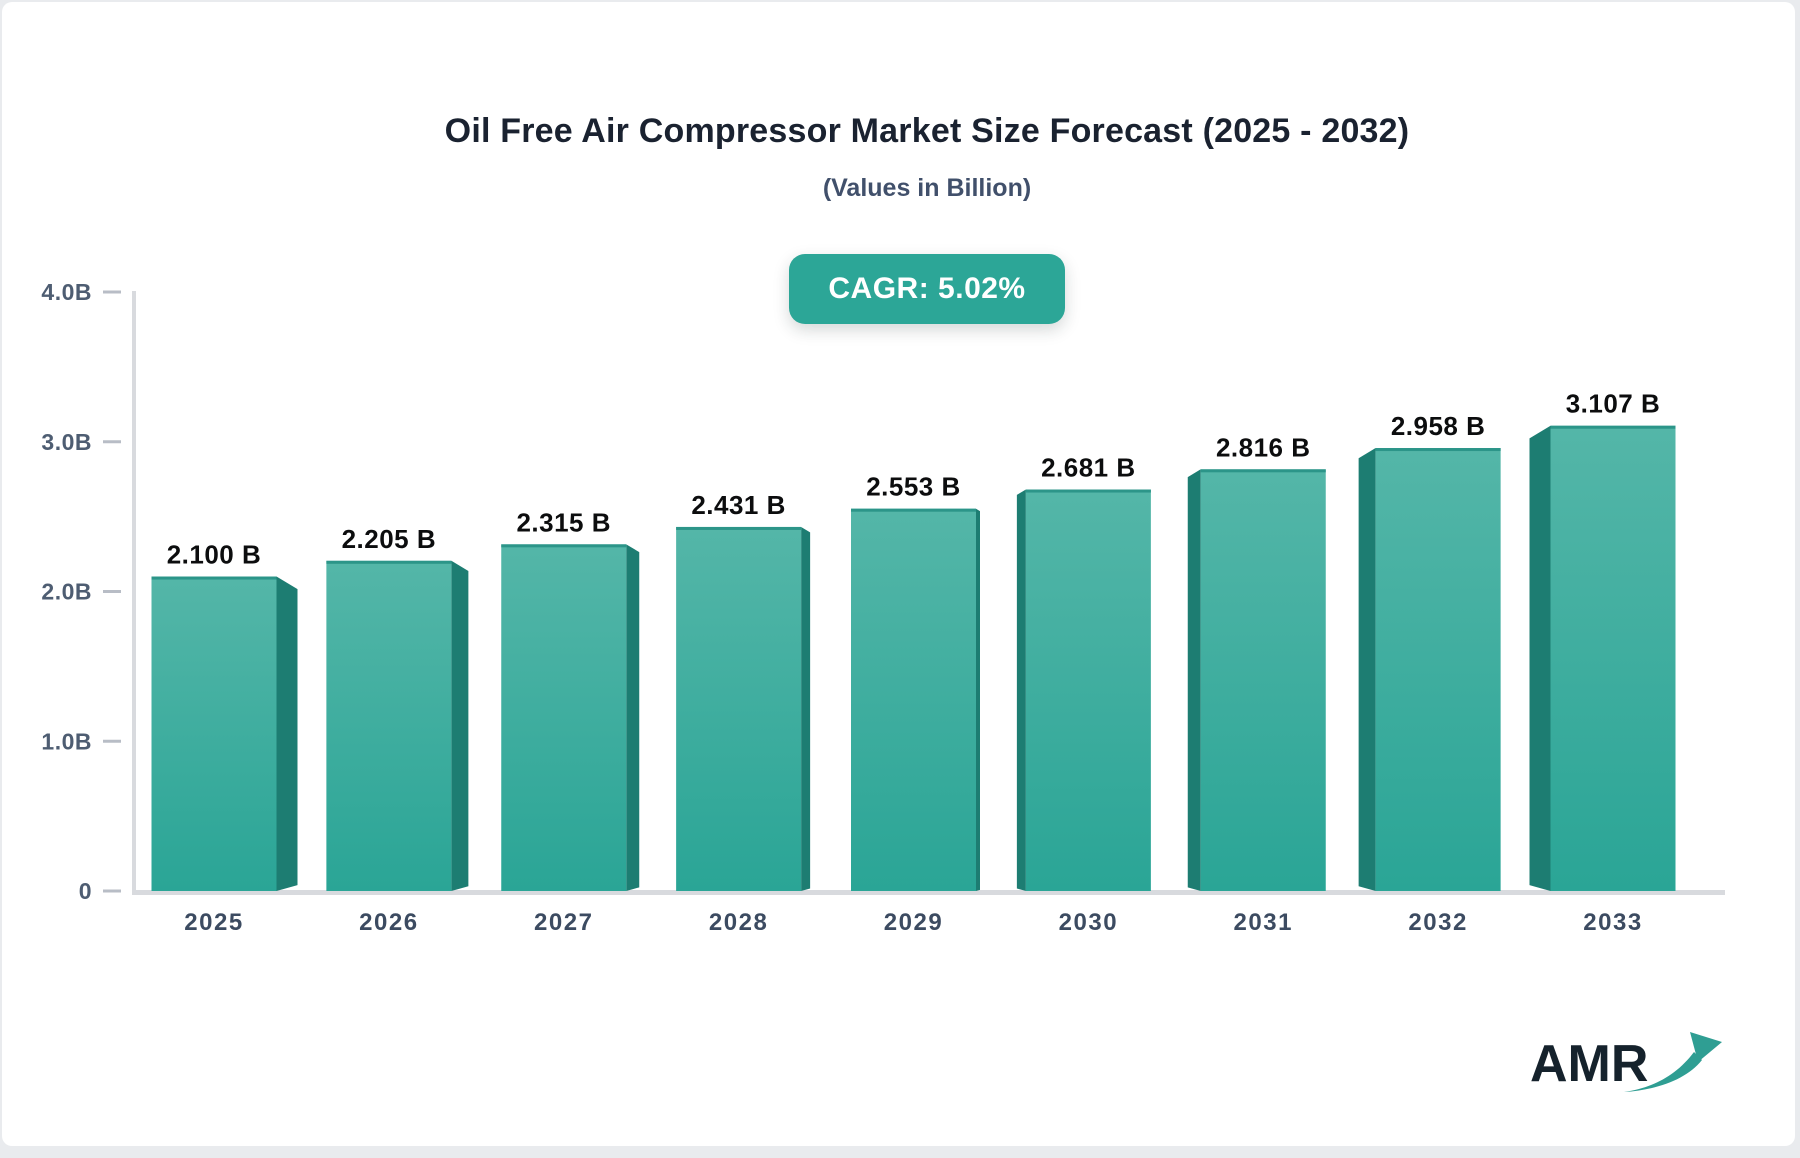  What do you see at coordinates (214, 555) in the screenshot?
I see `bar-value-label: 2.100 B` at bounding box center [214, 555].